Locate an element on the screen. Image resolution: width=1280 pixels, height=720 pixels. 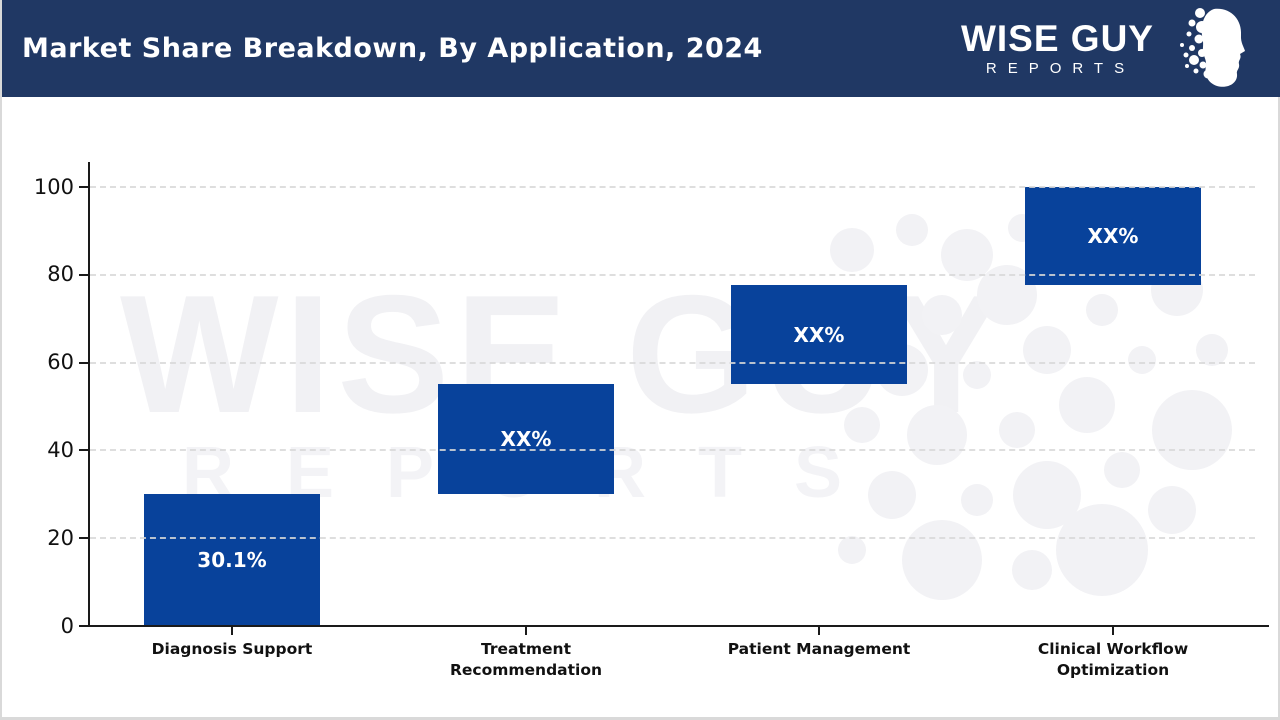
x-axis-line is located at coordinates (678, 626).